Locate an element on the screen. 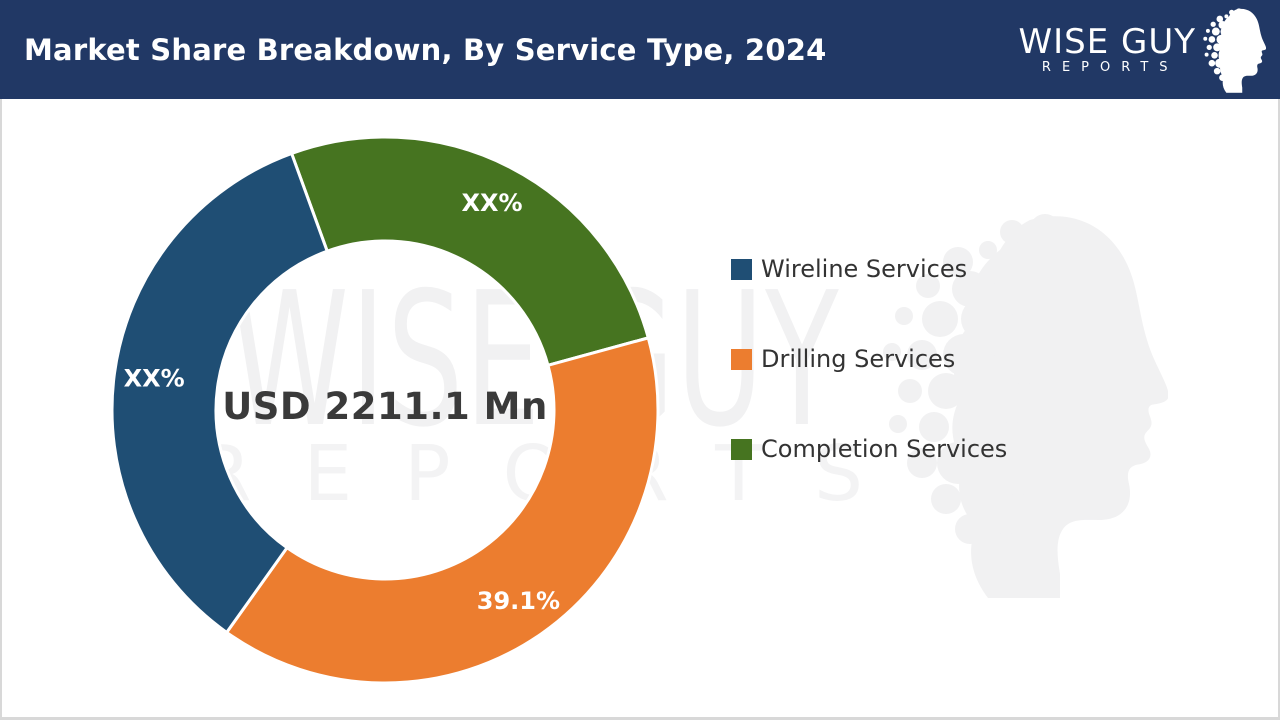 This screenshot has height=720, width=1280. slice-wireline-services is located at coordinates (219, 392).